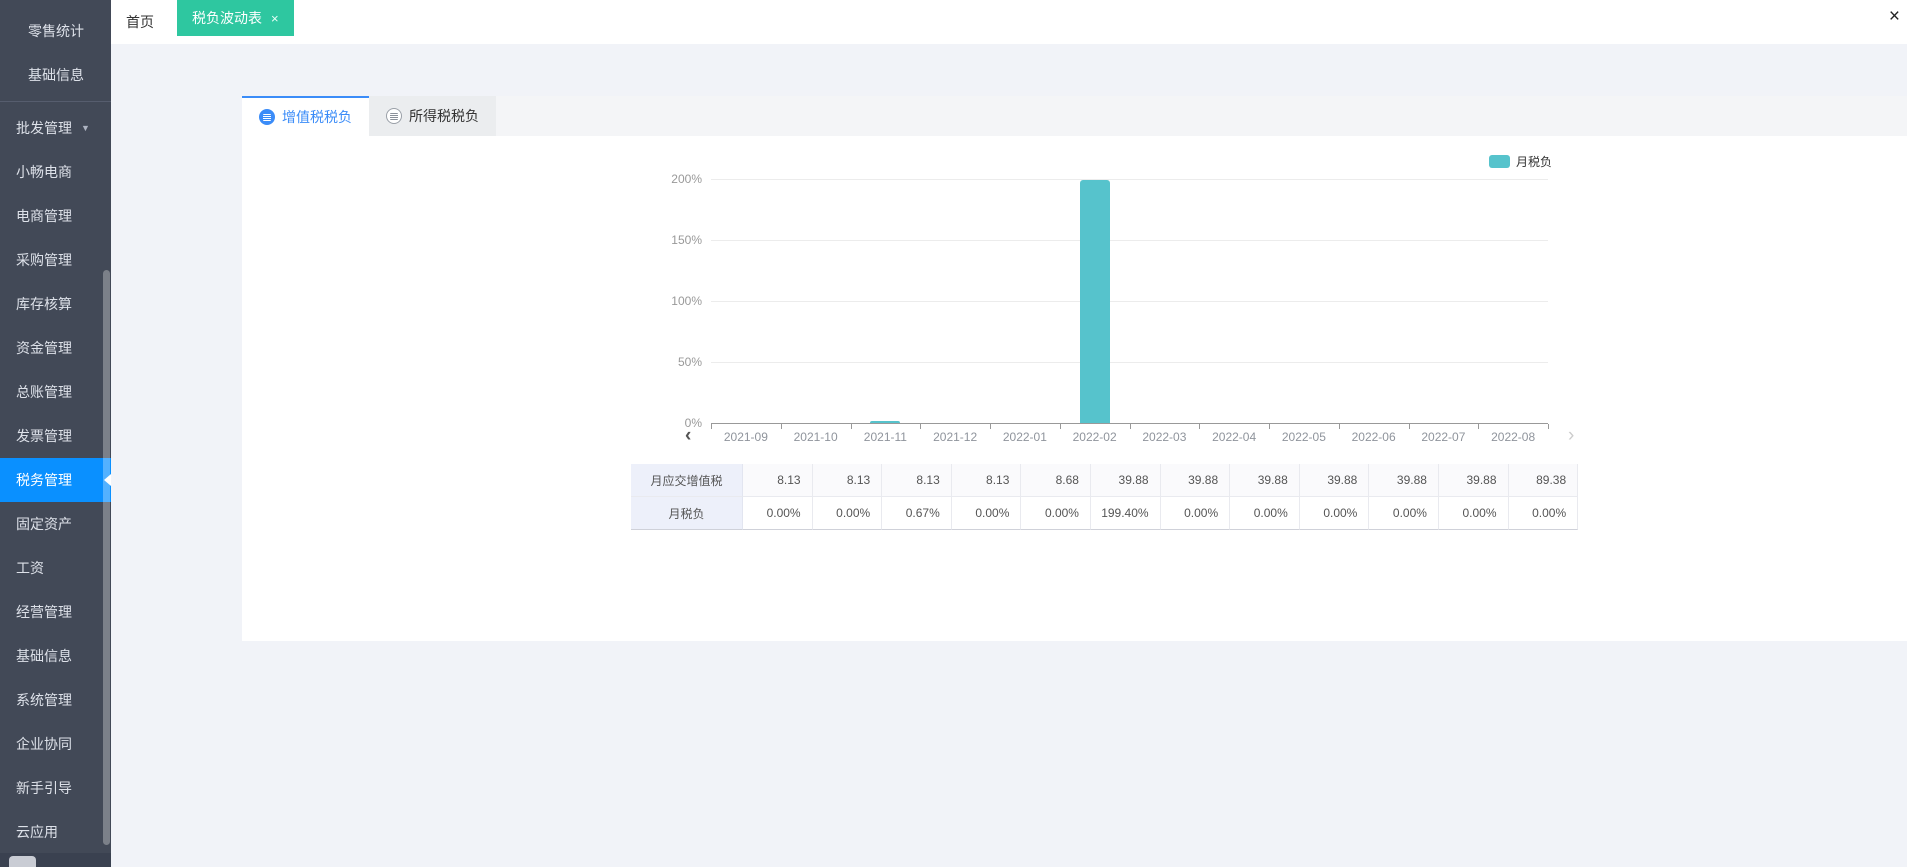 Image resolution: width=1907 pixels, height=867 pixels. Describe the element at coordinates (55, 832) in the screenshot. I see `sidebar-item-云应用: 云应用` at that location.